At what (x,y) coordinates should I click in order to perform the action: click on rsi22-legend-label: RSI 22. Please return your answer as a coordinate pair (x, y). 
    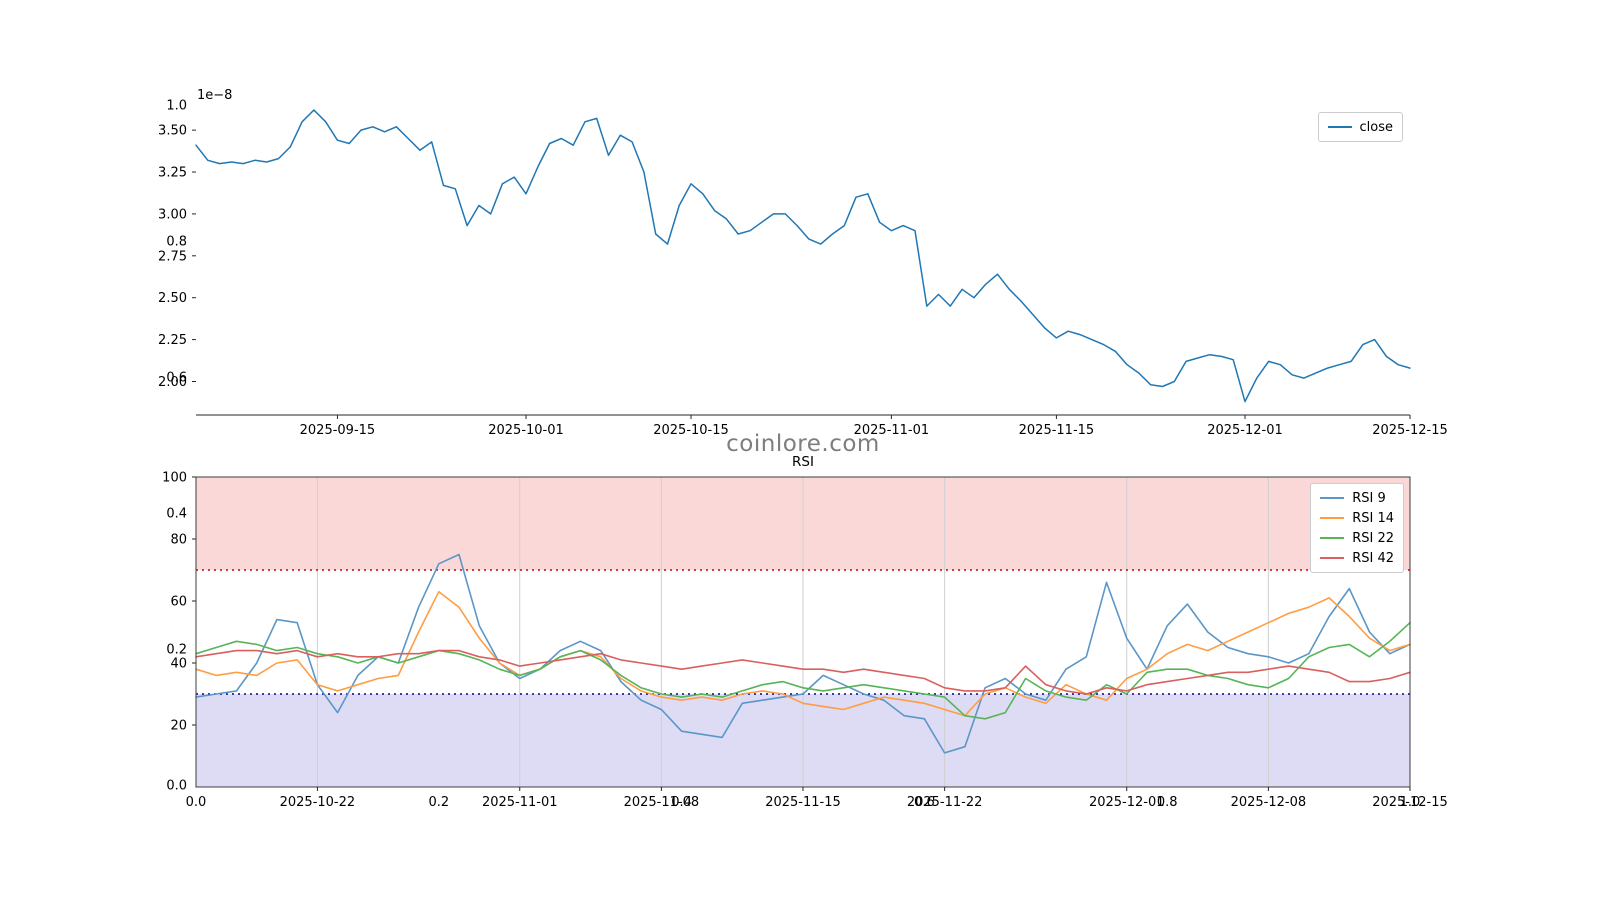
    Looking at the image, I should click on (1373, 538).